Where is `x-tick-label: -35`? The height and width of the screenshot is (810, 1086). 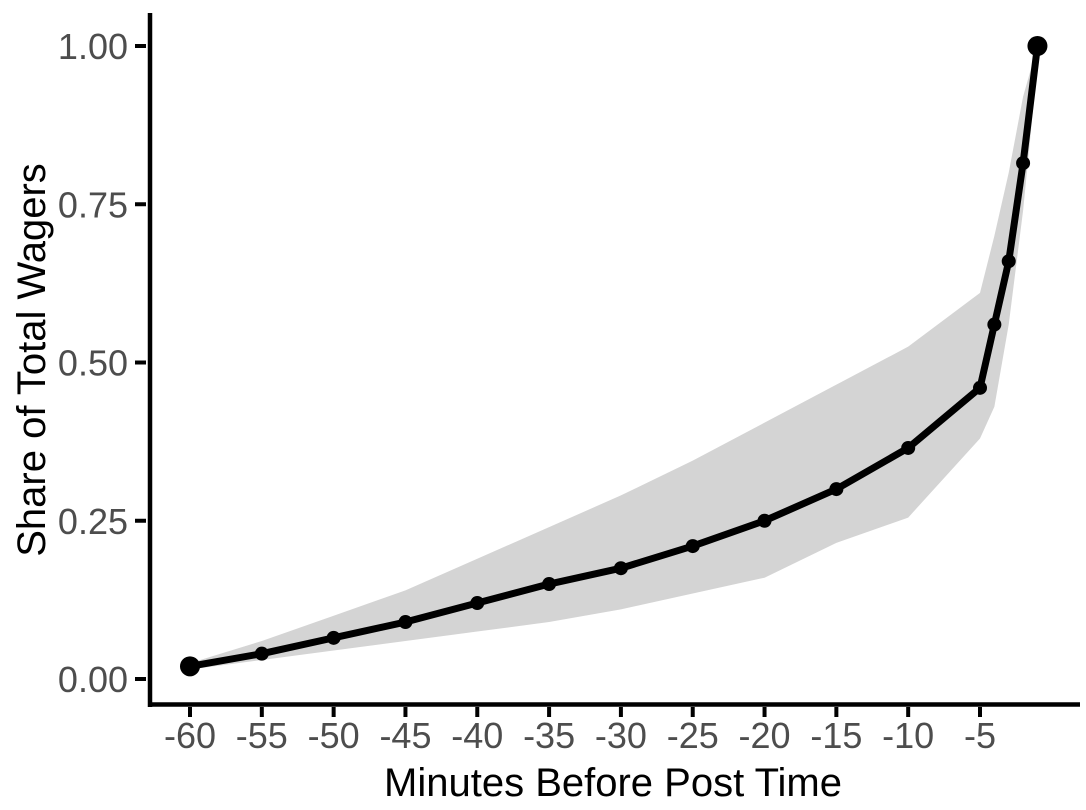
x-tick-label: -35 is located at coordinates (549, 735).